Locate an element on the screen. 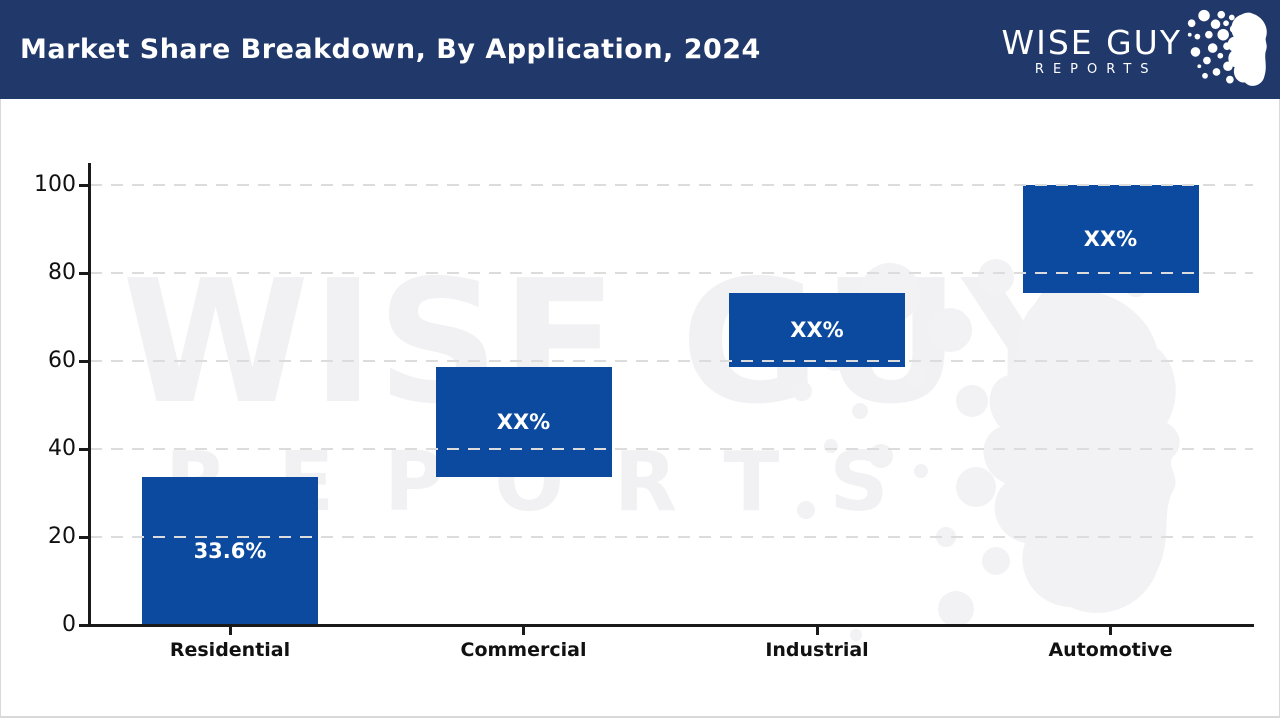 The image size is (1280, 720). logo-wordmark-line2: REPORTS is located at coordinates (1096, 69).